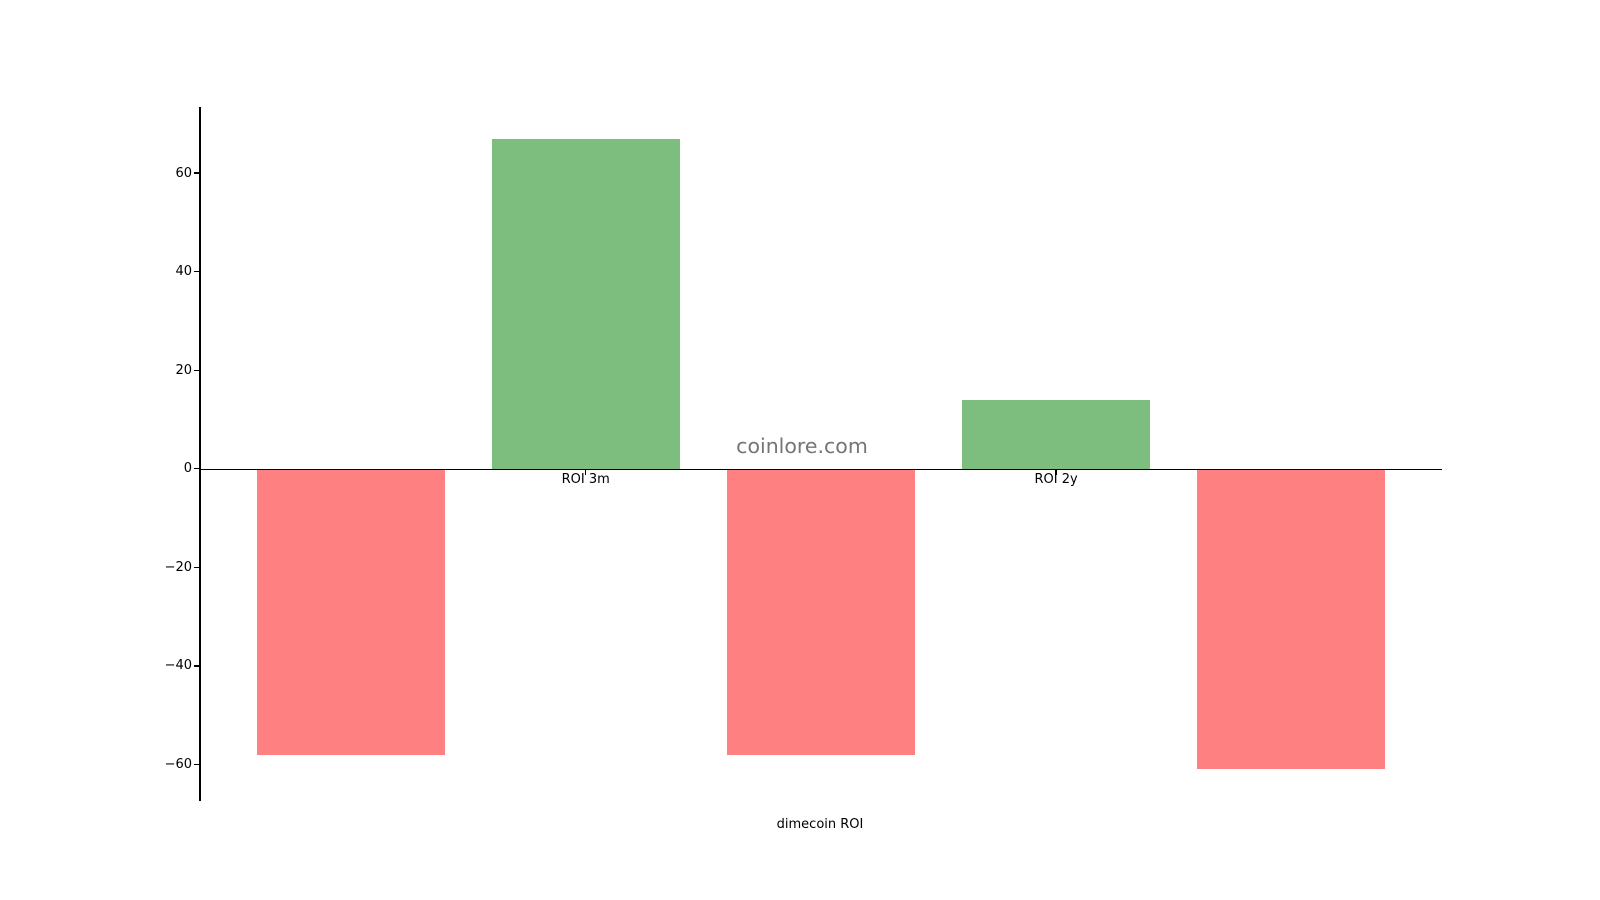 The width and height of the screenshot is (1600, 900). I want to click on watermark-text: coinlore.com, so click(802, 446).